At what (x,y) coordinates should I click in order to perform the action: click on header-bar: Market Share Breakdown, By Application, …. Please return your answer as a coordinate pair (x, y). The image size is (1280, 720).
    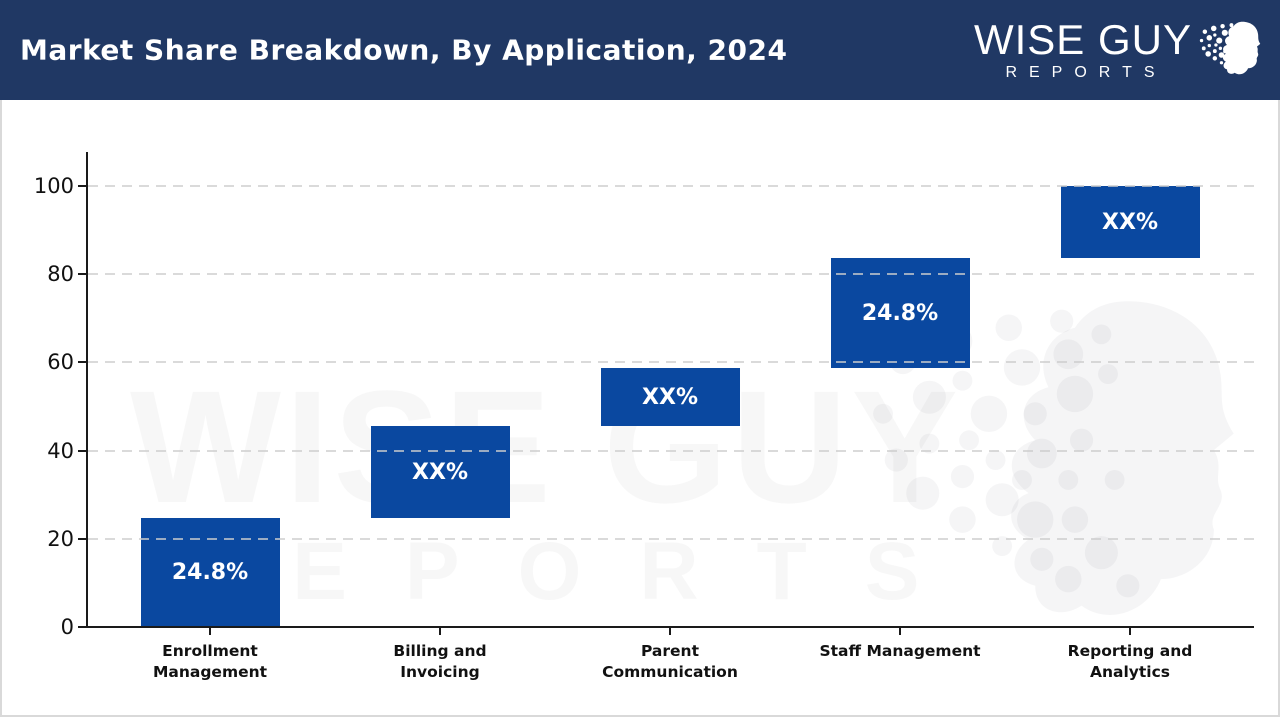
    Looking at the image, I should click on (640, 50).